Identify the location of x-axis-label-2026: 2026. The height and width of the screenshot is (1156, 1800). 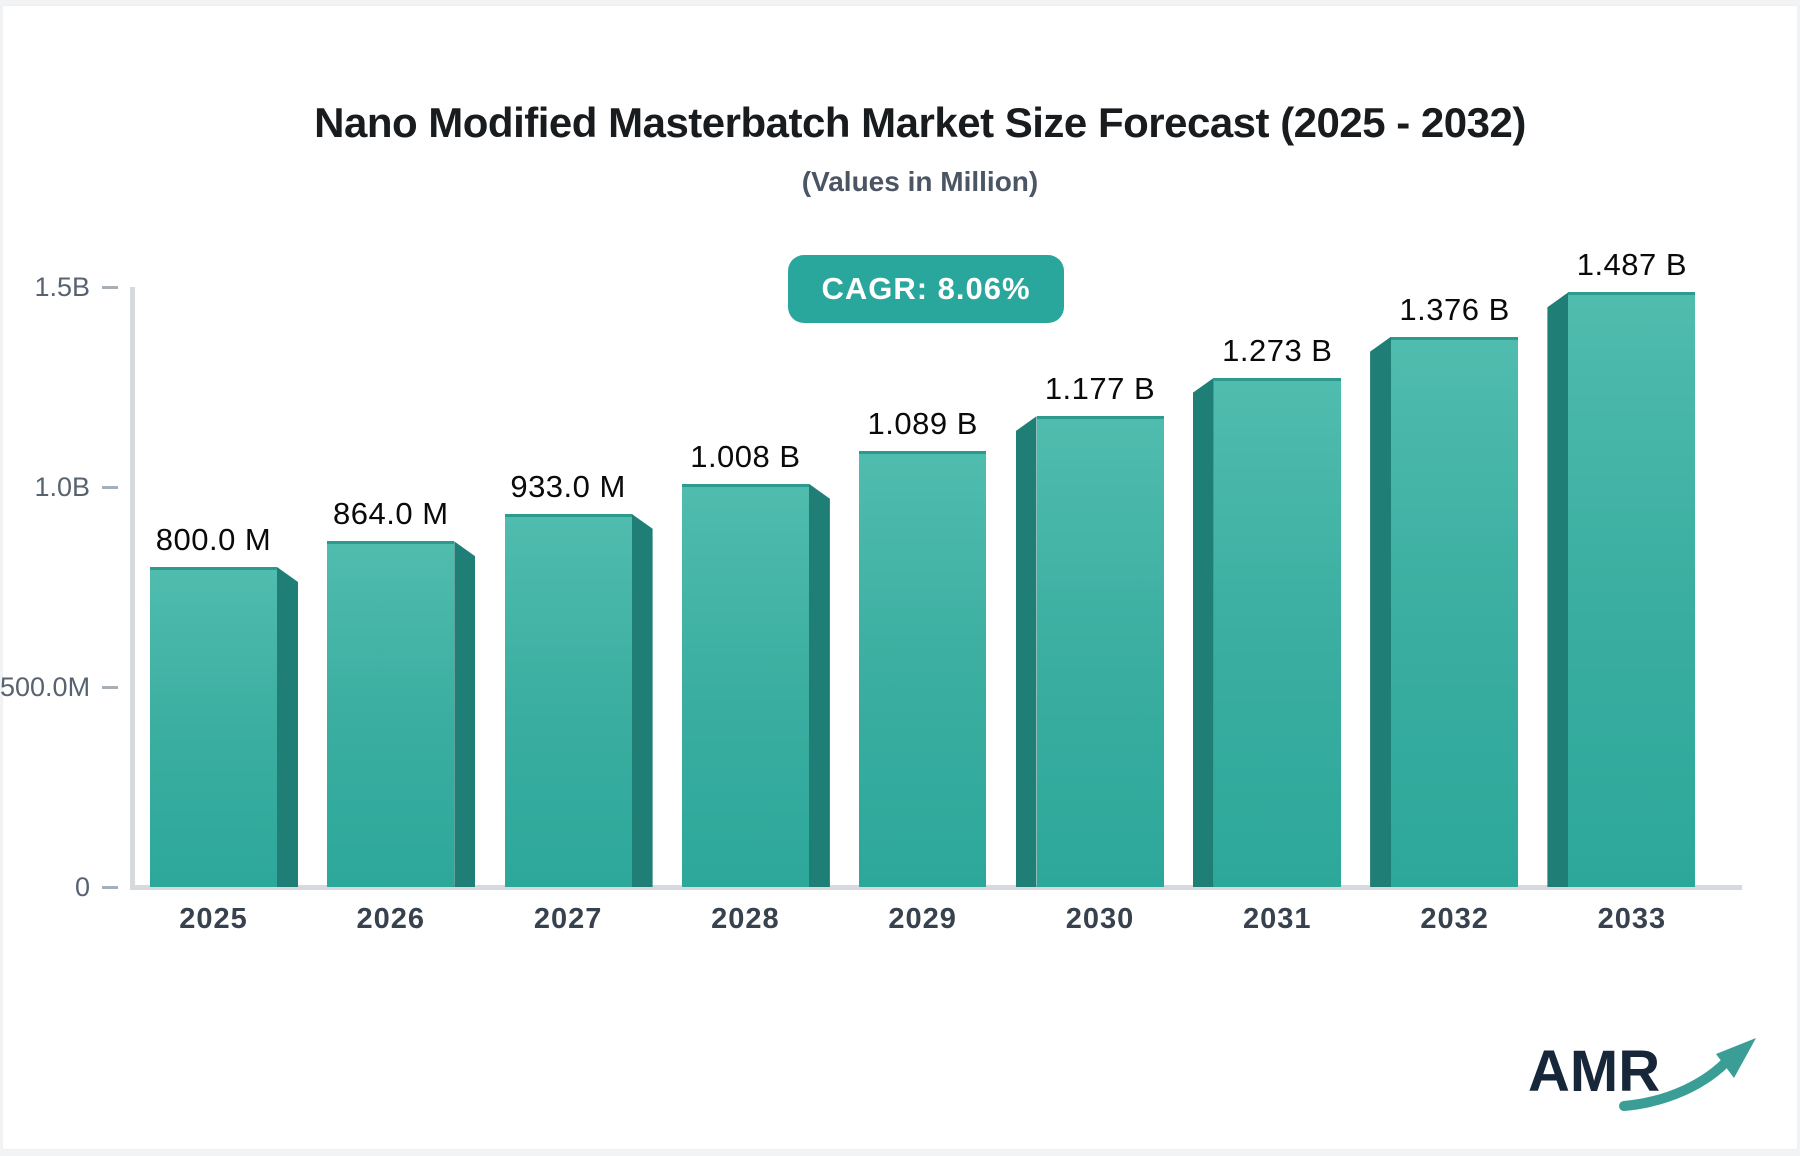
(391, 919).